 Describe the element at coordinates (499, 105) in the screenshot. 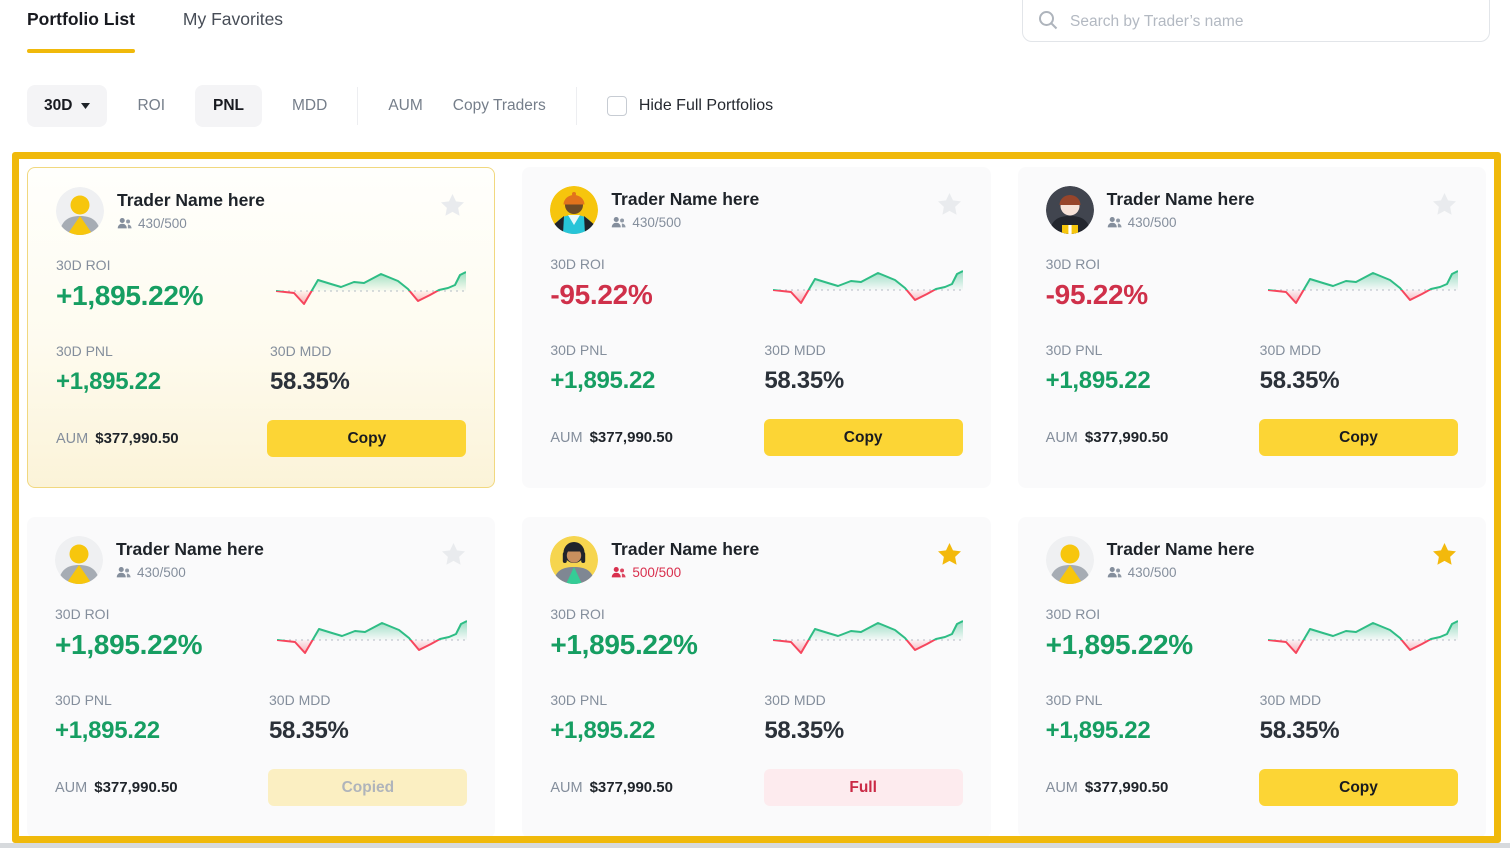

I see `sort-option-copy-traders: Copy Traders` at that location.